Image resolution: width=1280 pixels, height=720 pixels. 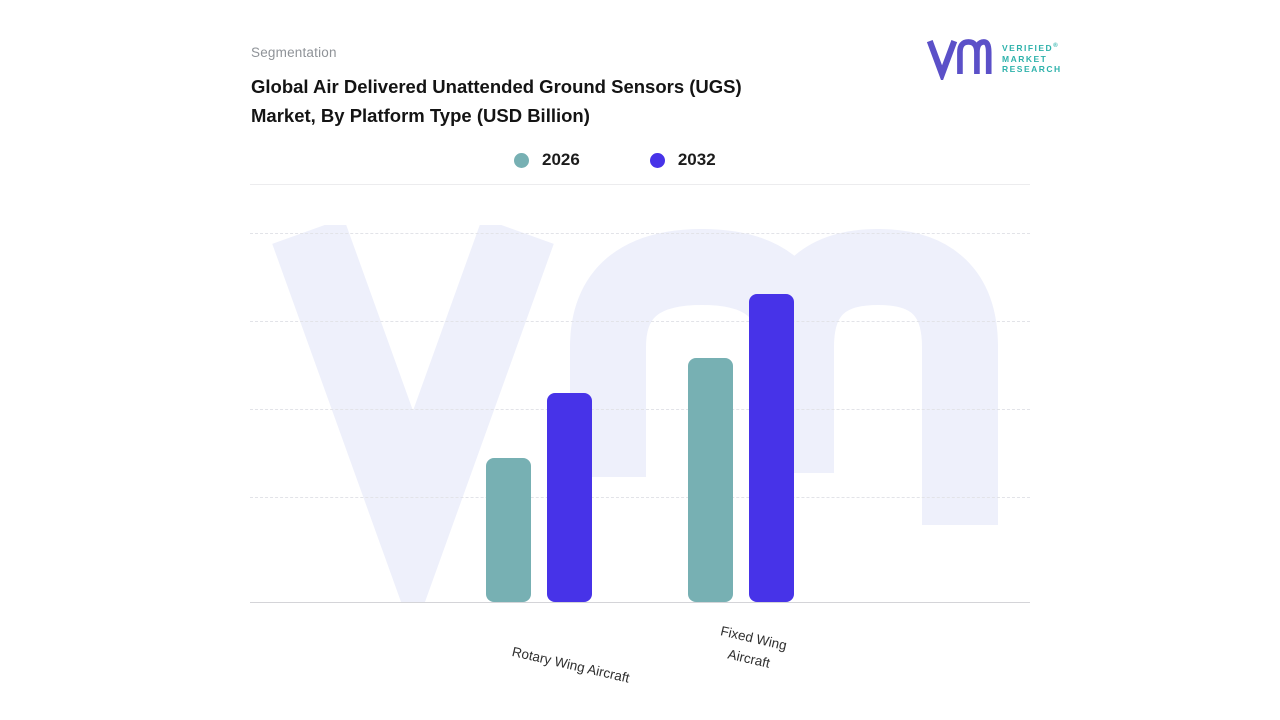 What do you see at coordinates (754, 647) in the screenshot?
I see `category-label-fixed-wing: Fixed Wing Aircraft` at bounding box center [754, 647].